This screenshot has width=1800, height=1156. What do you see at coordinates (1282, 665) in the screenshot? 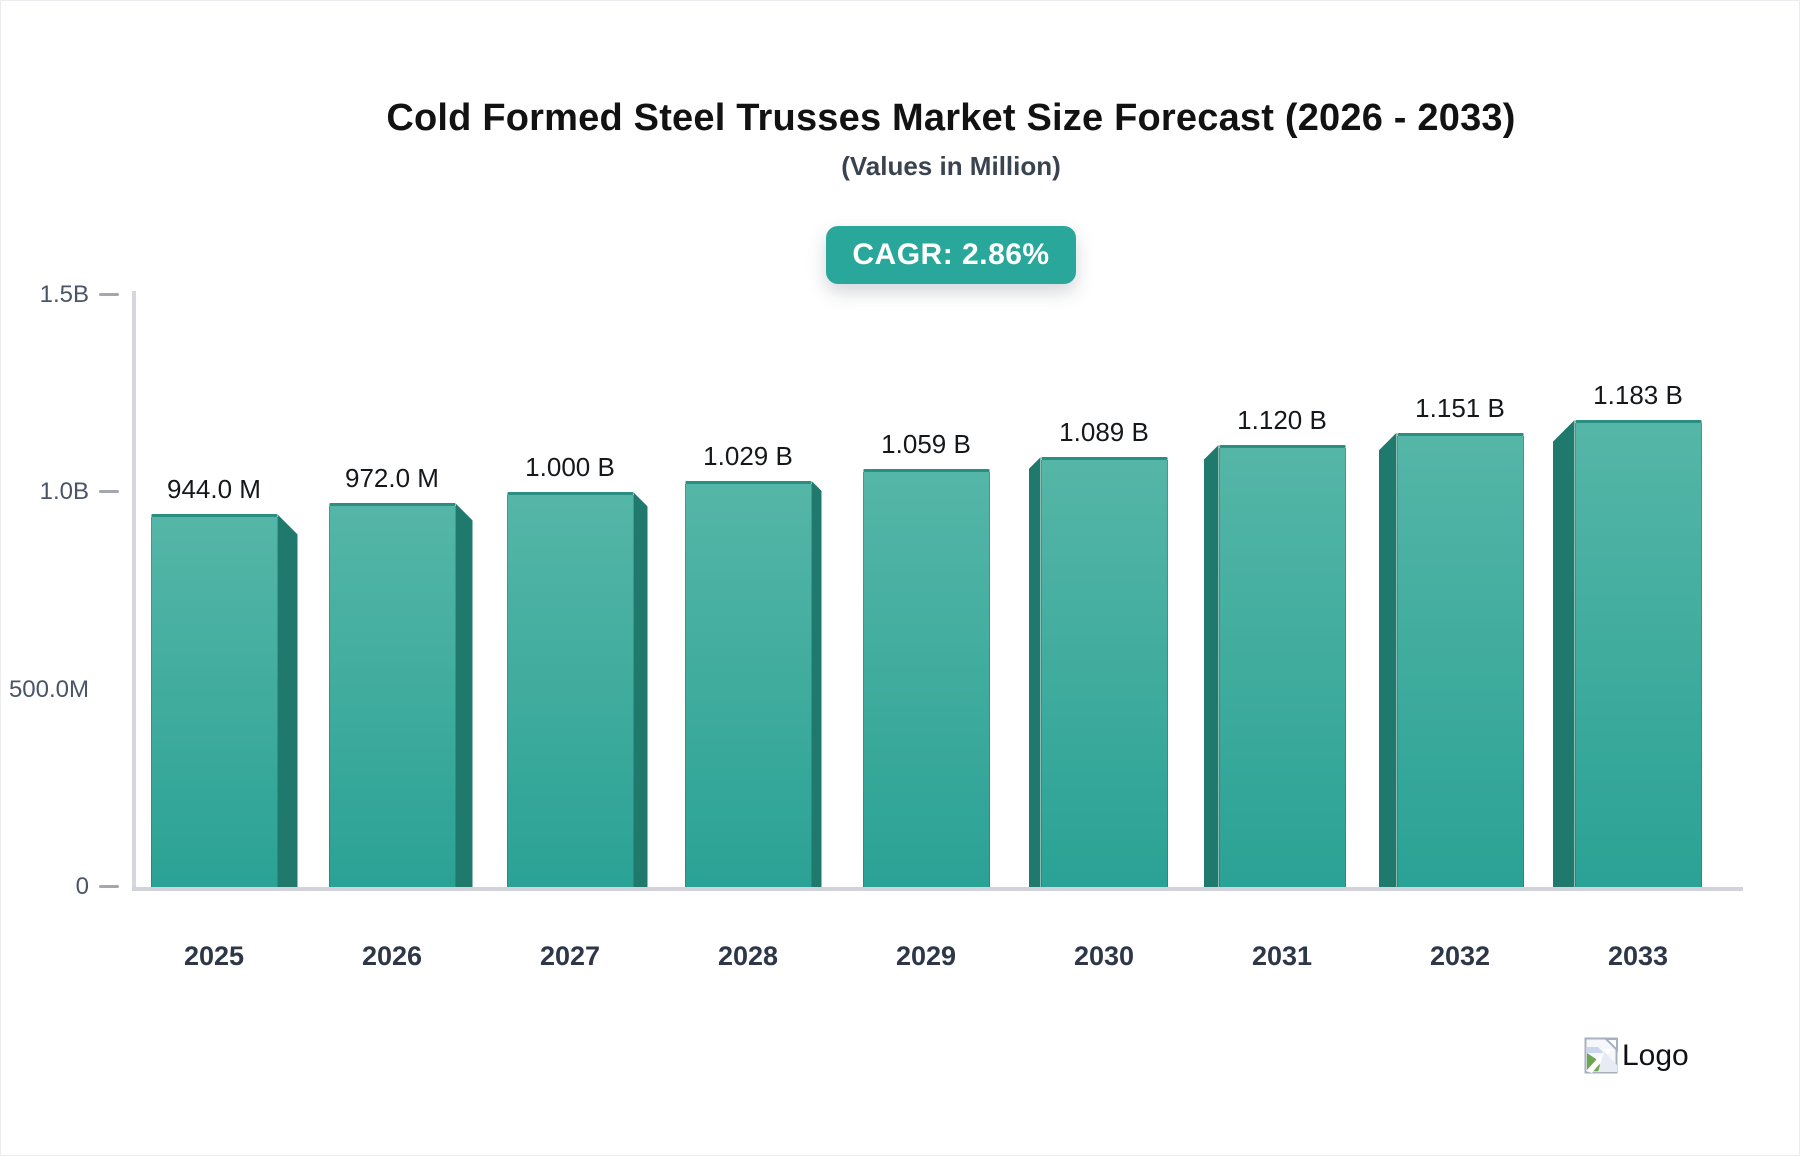
I see `bar-2031` at bounding box center [1282, 665].